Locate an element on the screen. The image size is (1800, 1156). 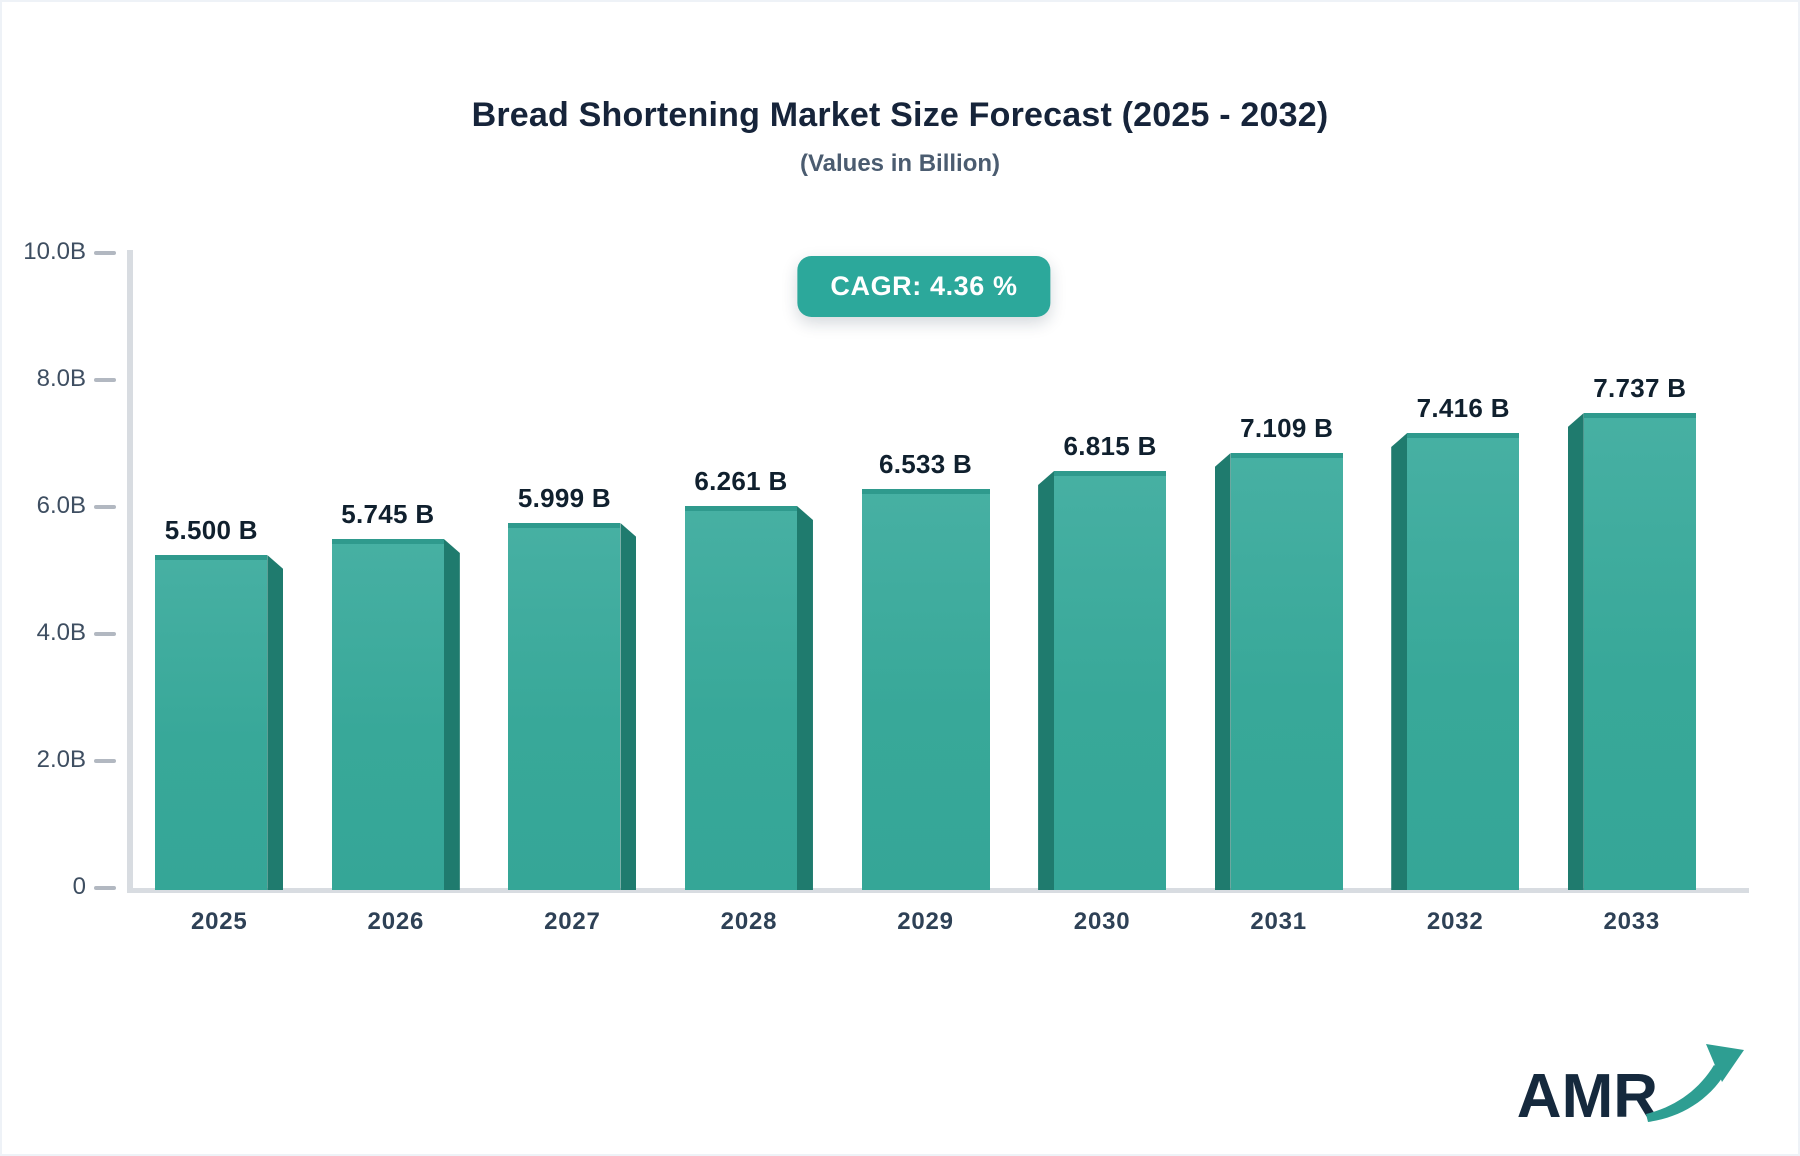
bar-value-label: 7.737 B is located at coordinates (1640, 388).